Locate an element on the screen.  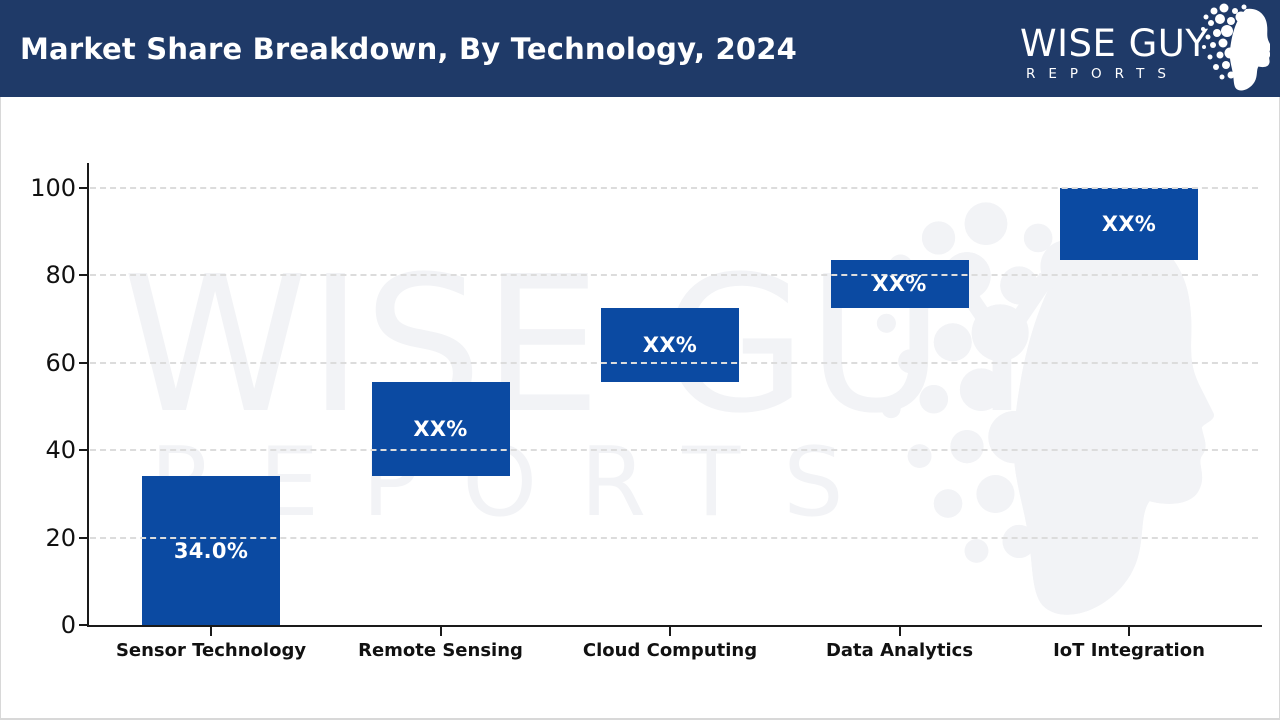
bar-value-label-2: XX% is located at coordinates (440, 429).